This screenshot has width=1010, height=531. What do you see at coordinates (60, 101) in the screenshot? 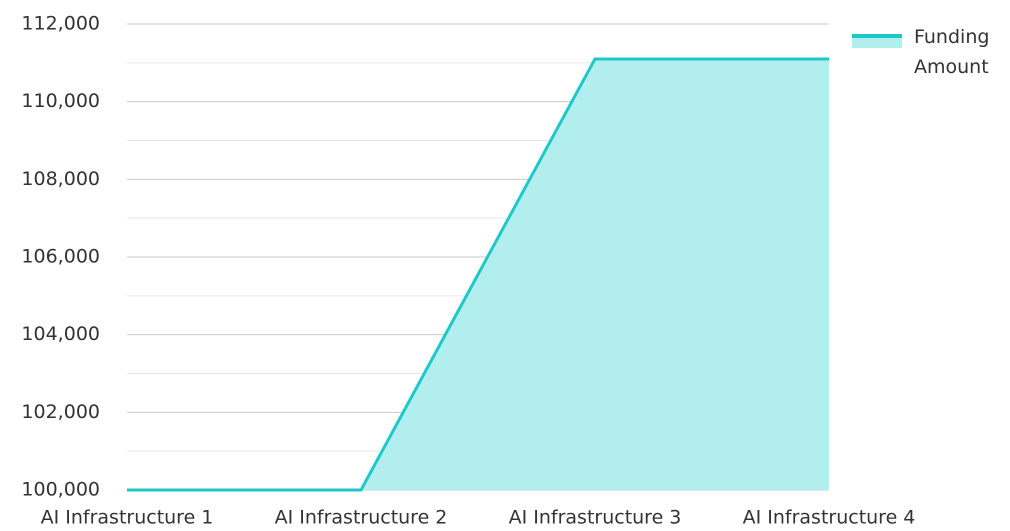
I see `y-tick-label: 110,000` at bounding box center [60, 101].